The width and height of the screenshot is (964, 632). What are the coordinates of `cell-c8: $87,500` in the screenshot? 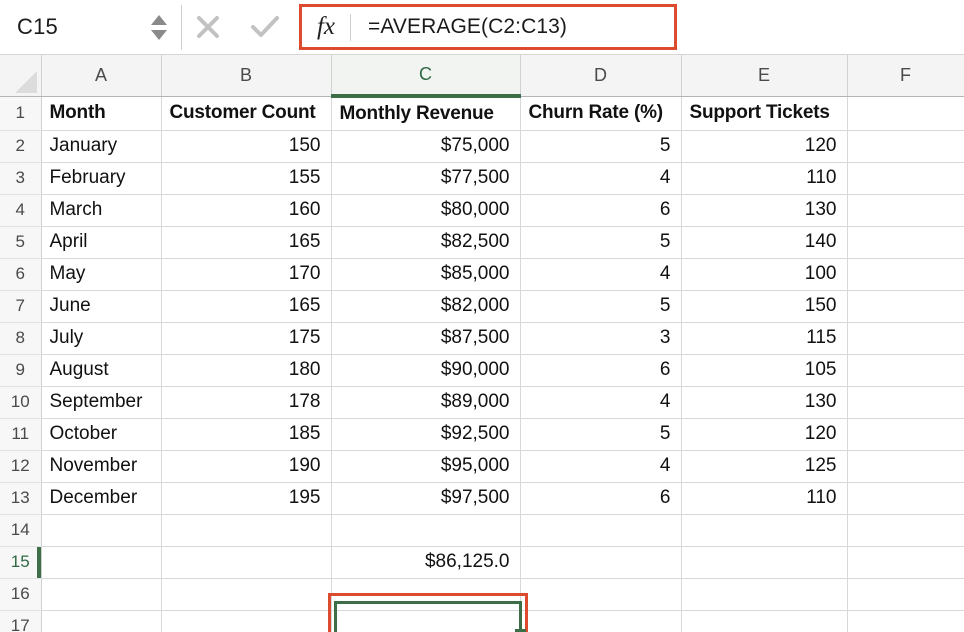 It's located at (426, 338).